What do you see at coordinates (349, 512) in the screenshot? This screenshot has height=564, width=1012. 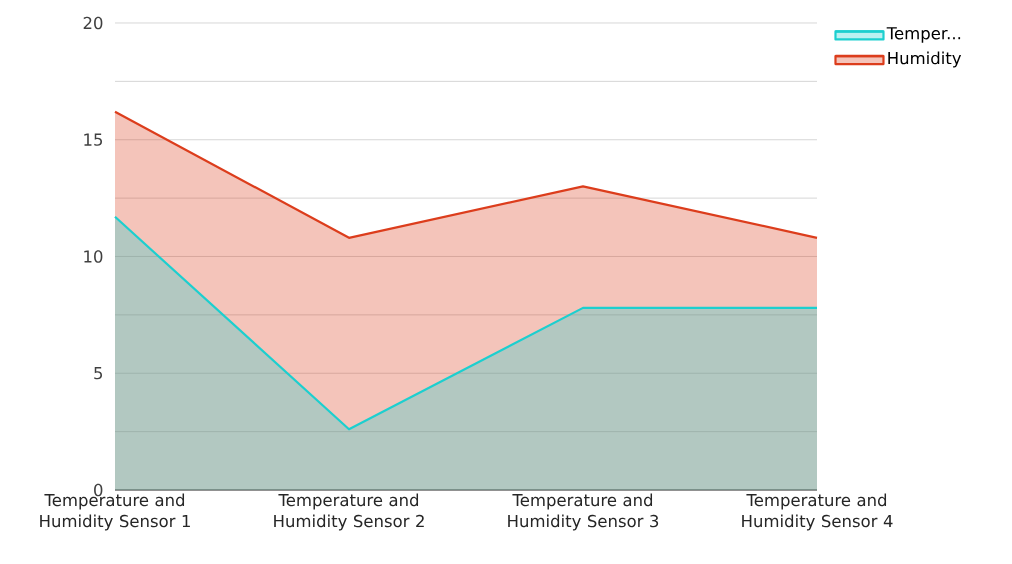 I see `x-tick-label: Temperature and Humidity Sensor 2` at bounding box center [349, 512].